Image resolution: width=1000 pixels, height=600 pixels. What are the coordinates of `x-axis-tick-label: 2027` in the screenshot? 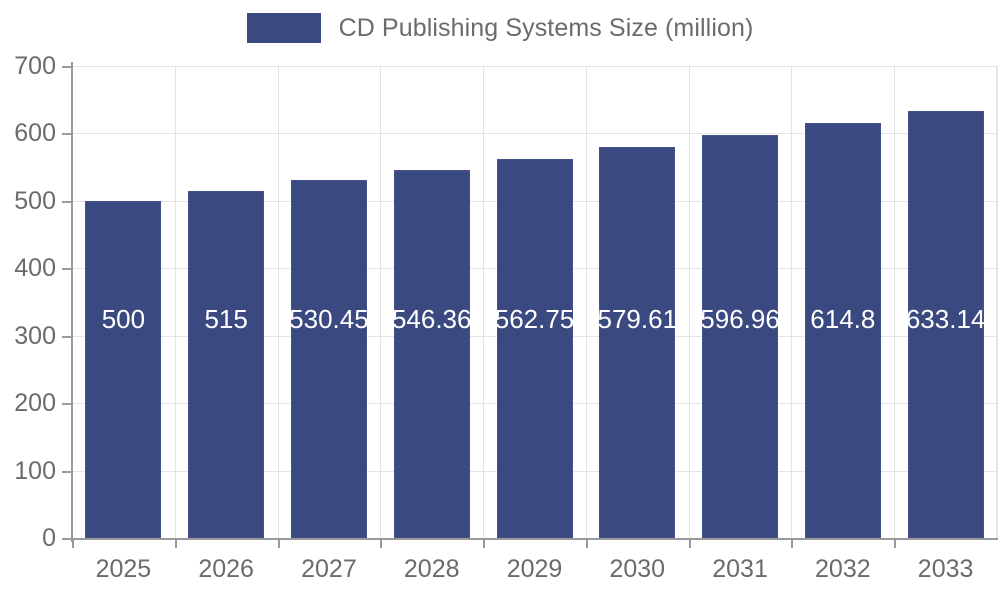 It's located at (329, 569).